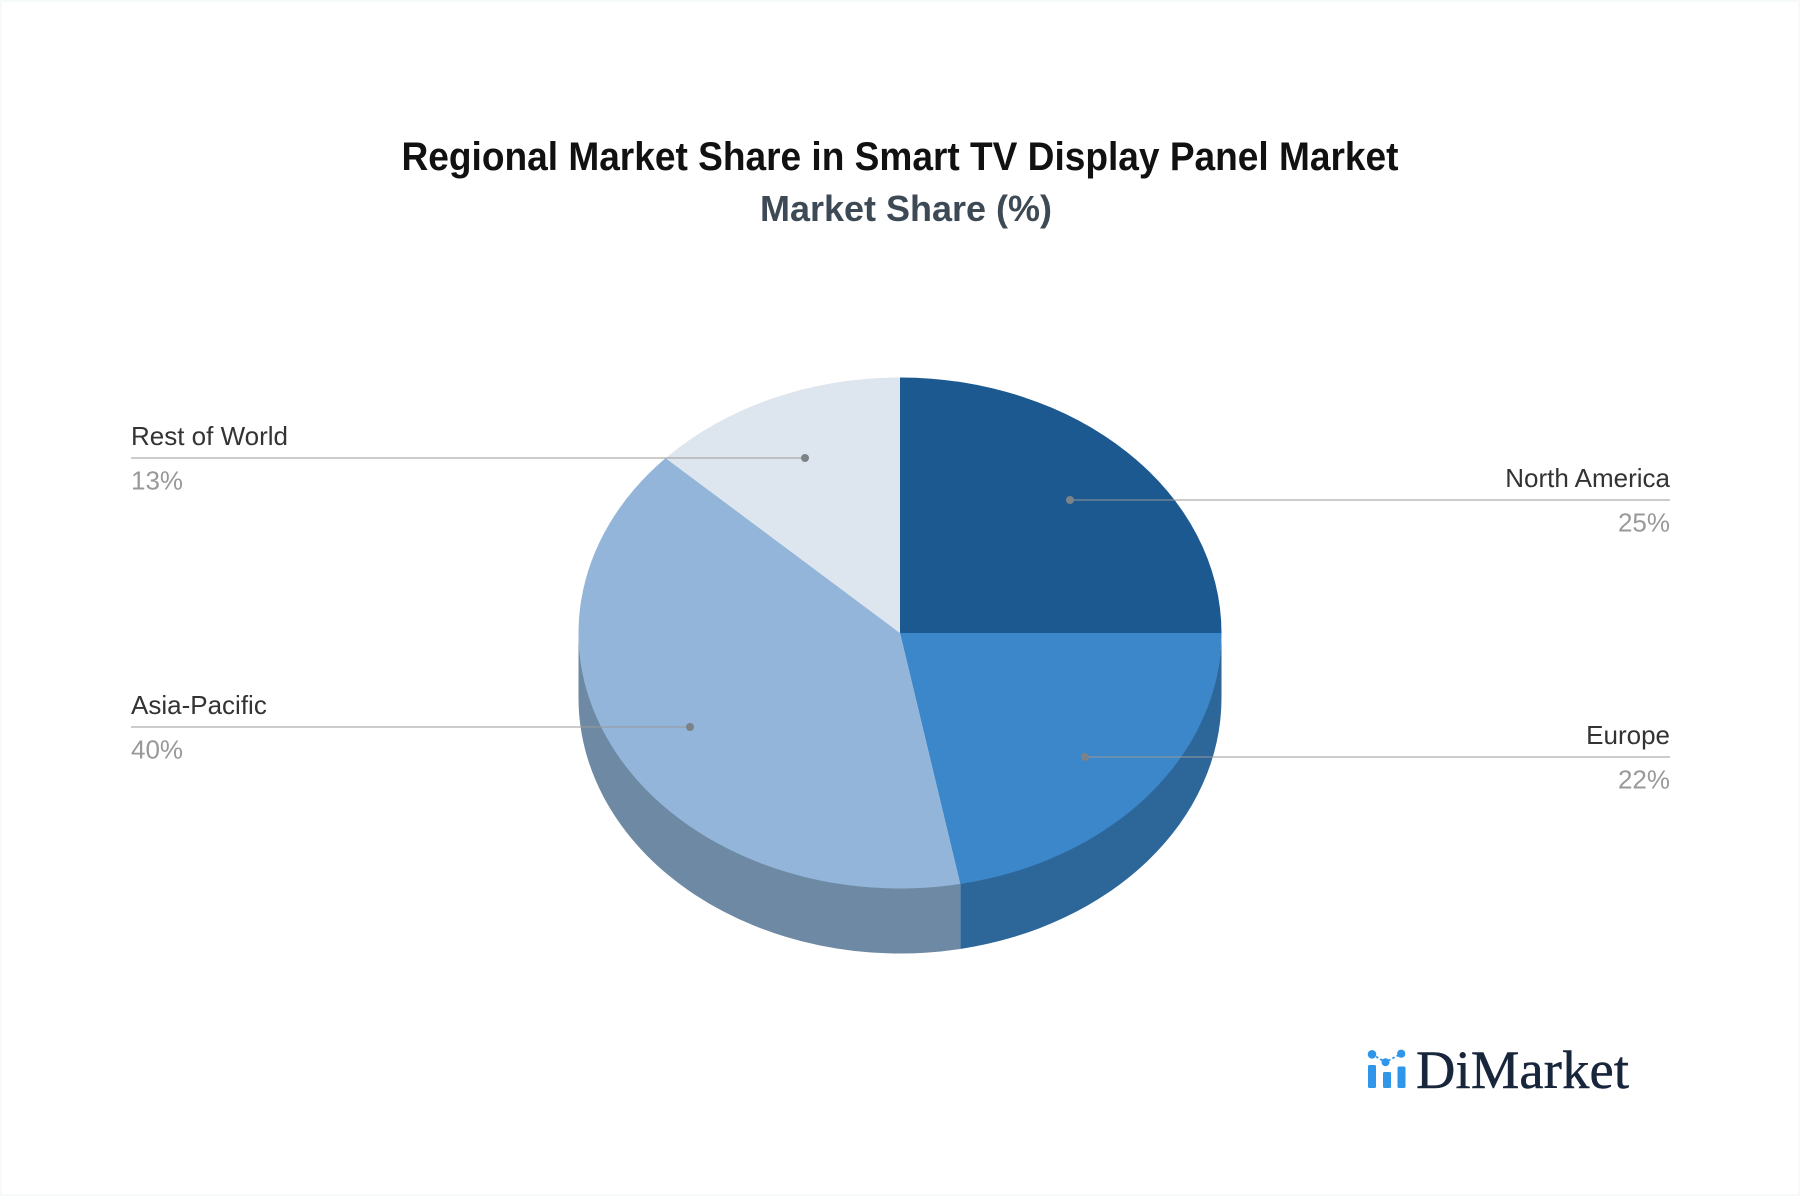 The image size is (1800, 1196). What do you see at coordinates (1628, 735) in the screenshot?
I see `svg-text: Europe` at bounding box center [1628, 735].